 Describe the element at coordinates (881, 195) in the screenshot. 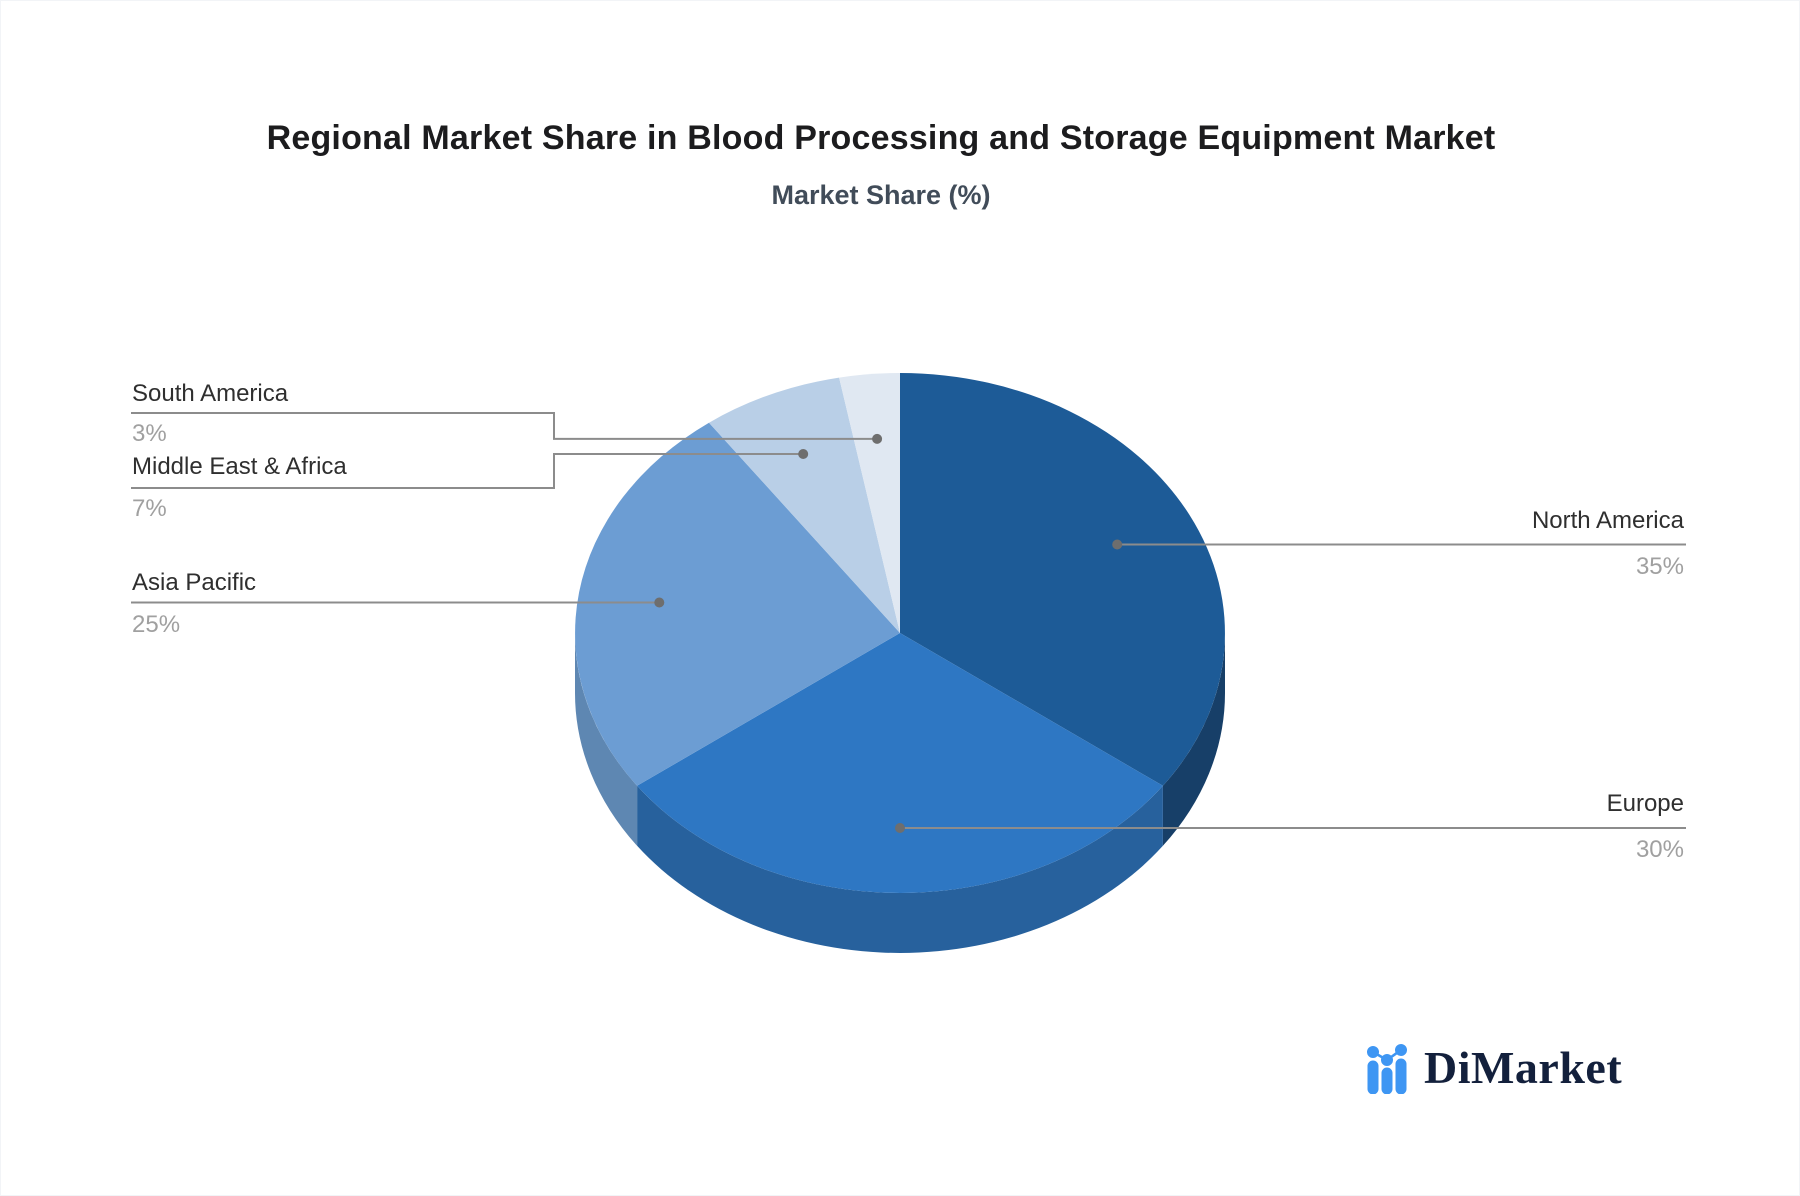

I see `chart-subtitle: Market Share (%)` at that location.